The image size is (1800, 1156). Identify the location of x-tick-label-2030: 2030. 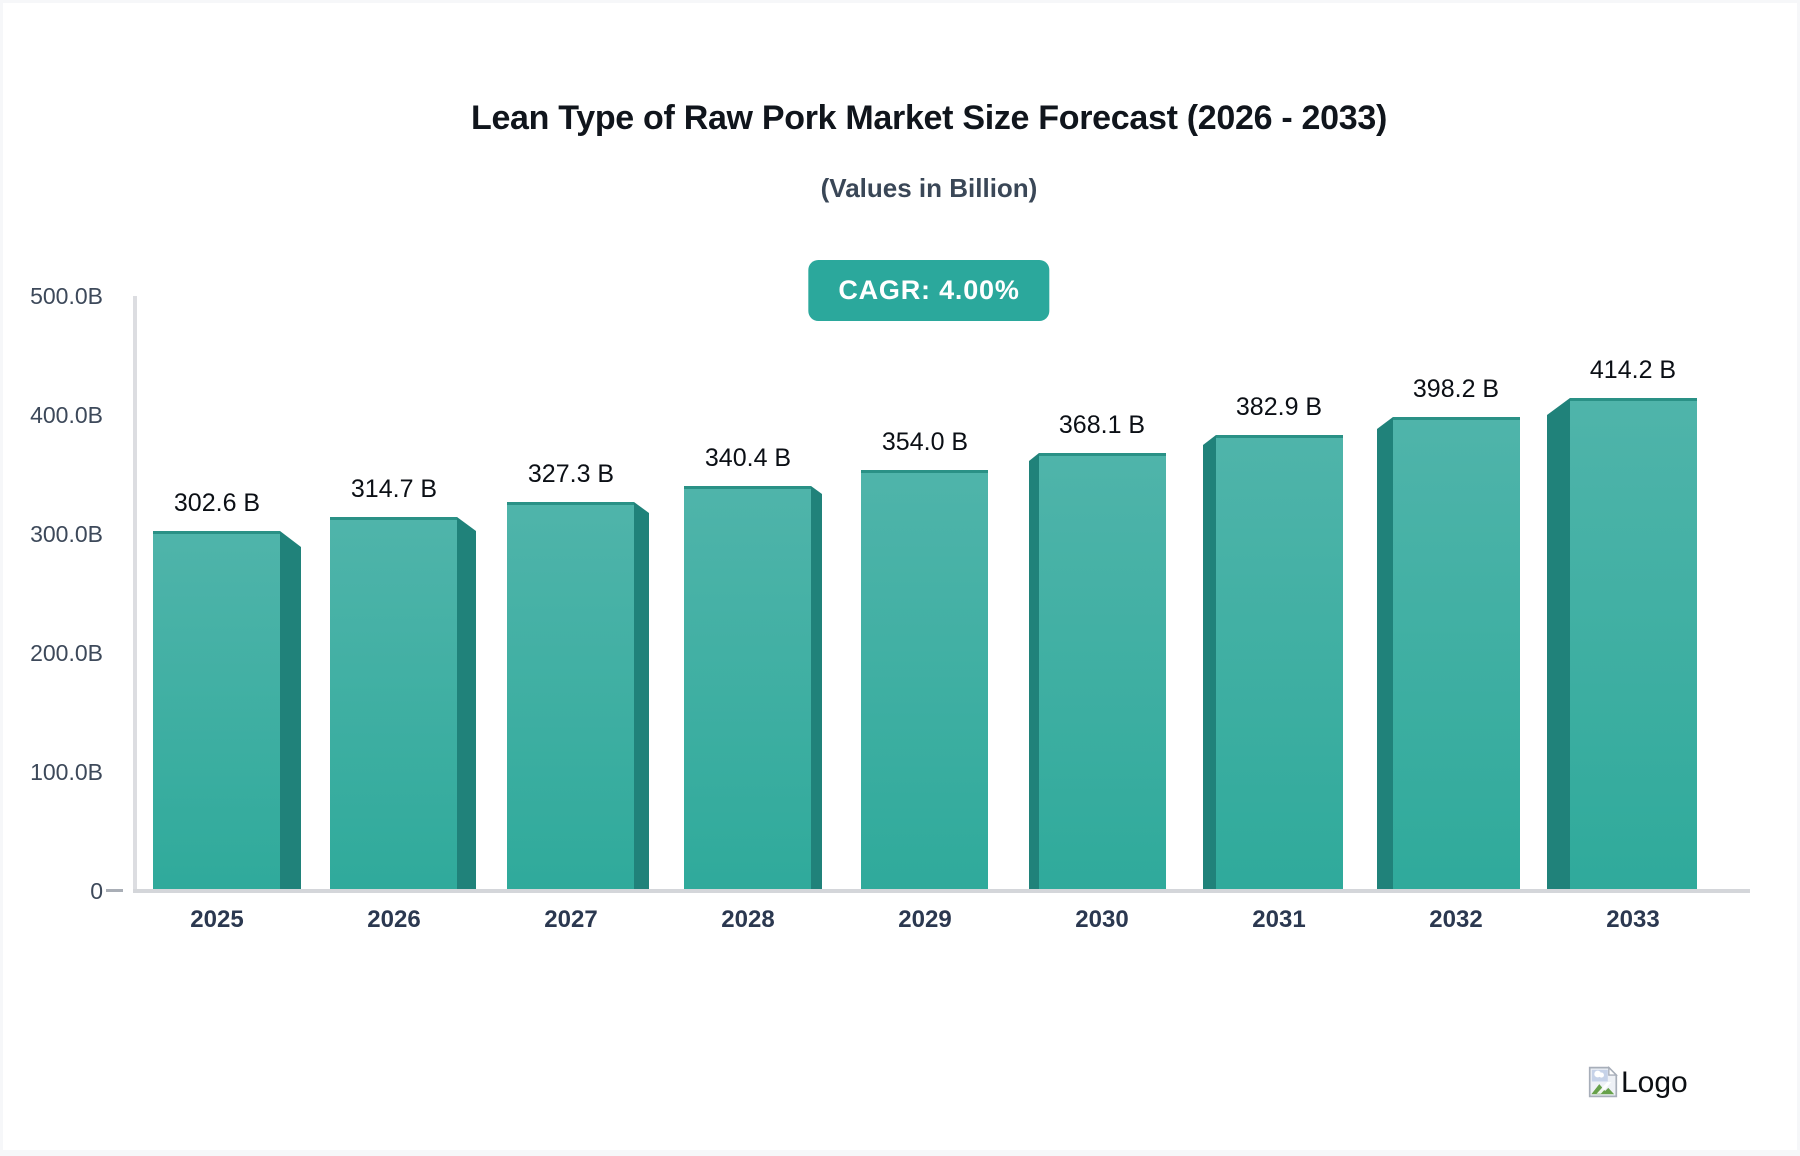
(1102, 919).